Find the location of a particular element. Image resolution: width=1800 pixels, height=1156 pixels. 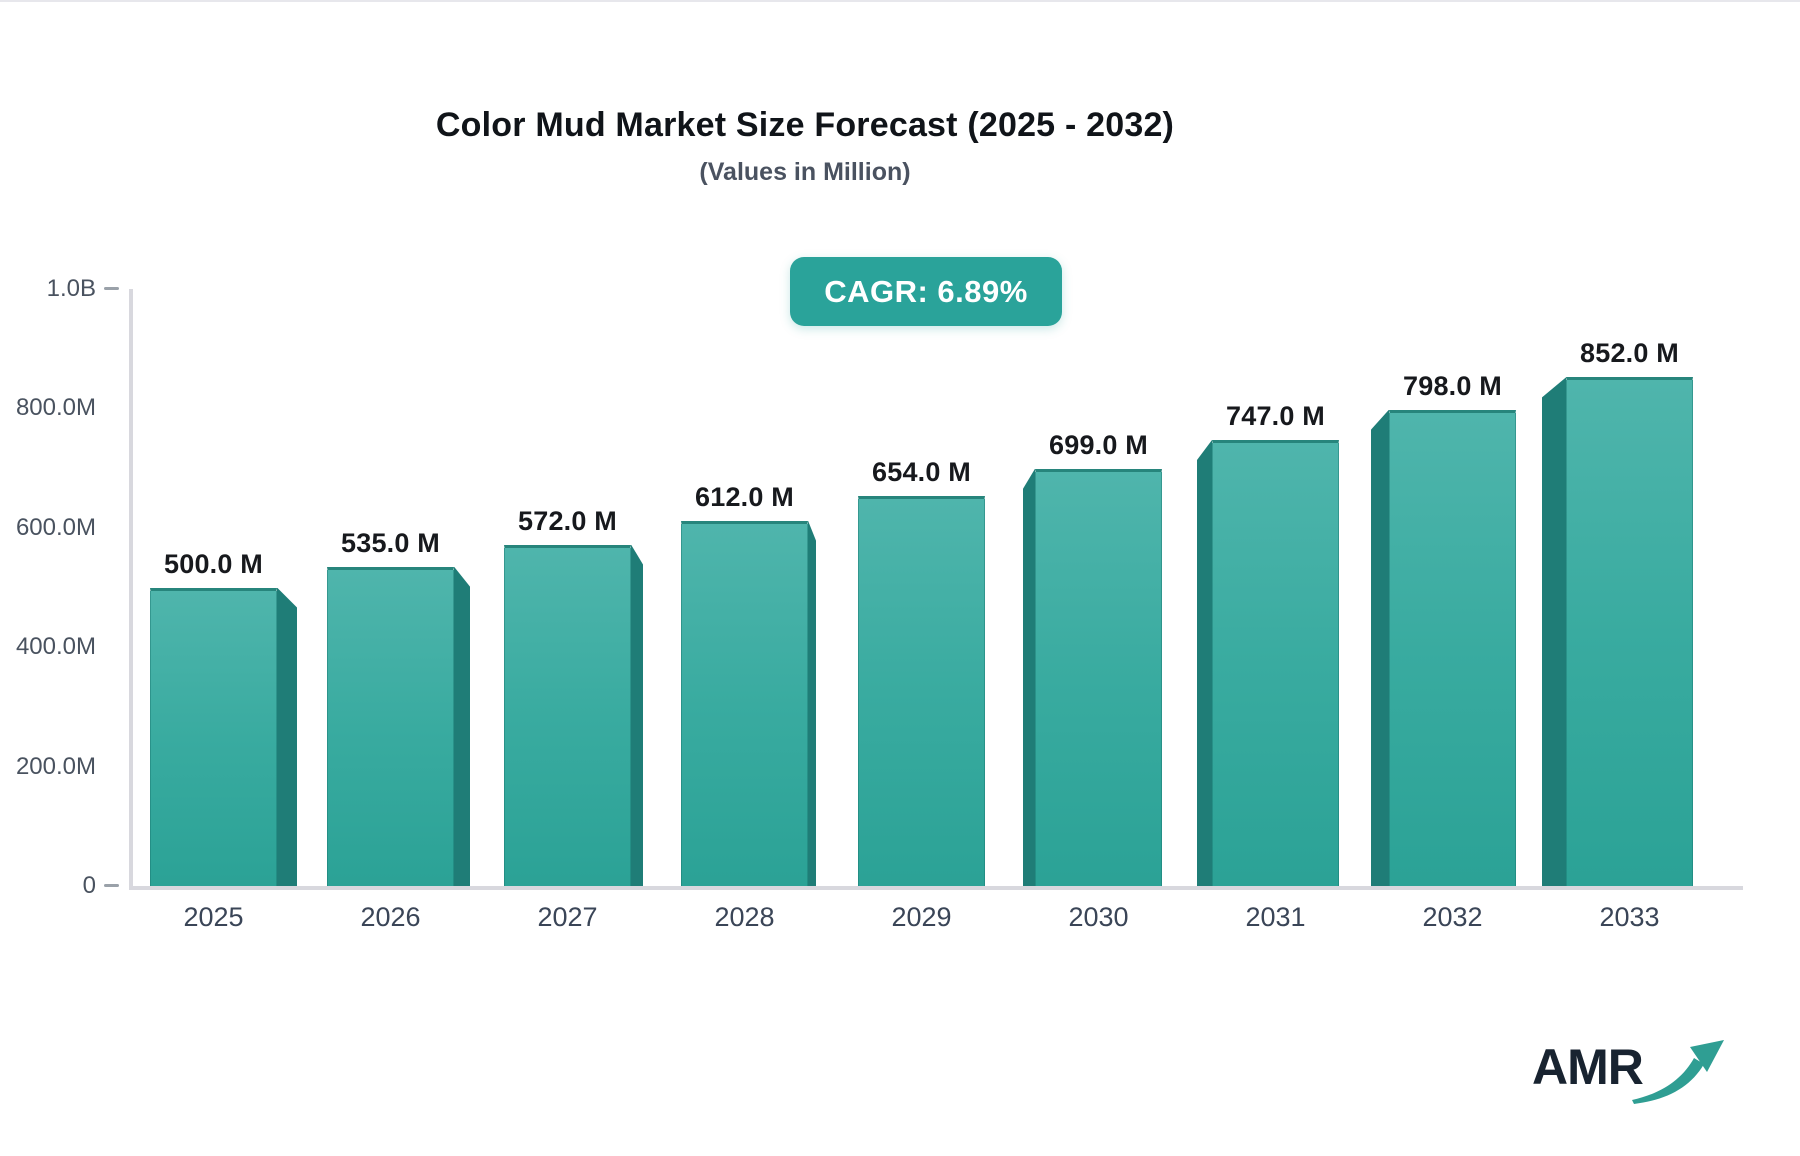

x-axis-line is located at coordinates (936, 888).